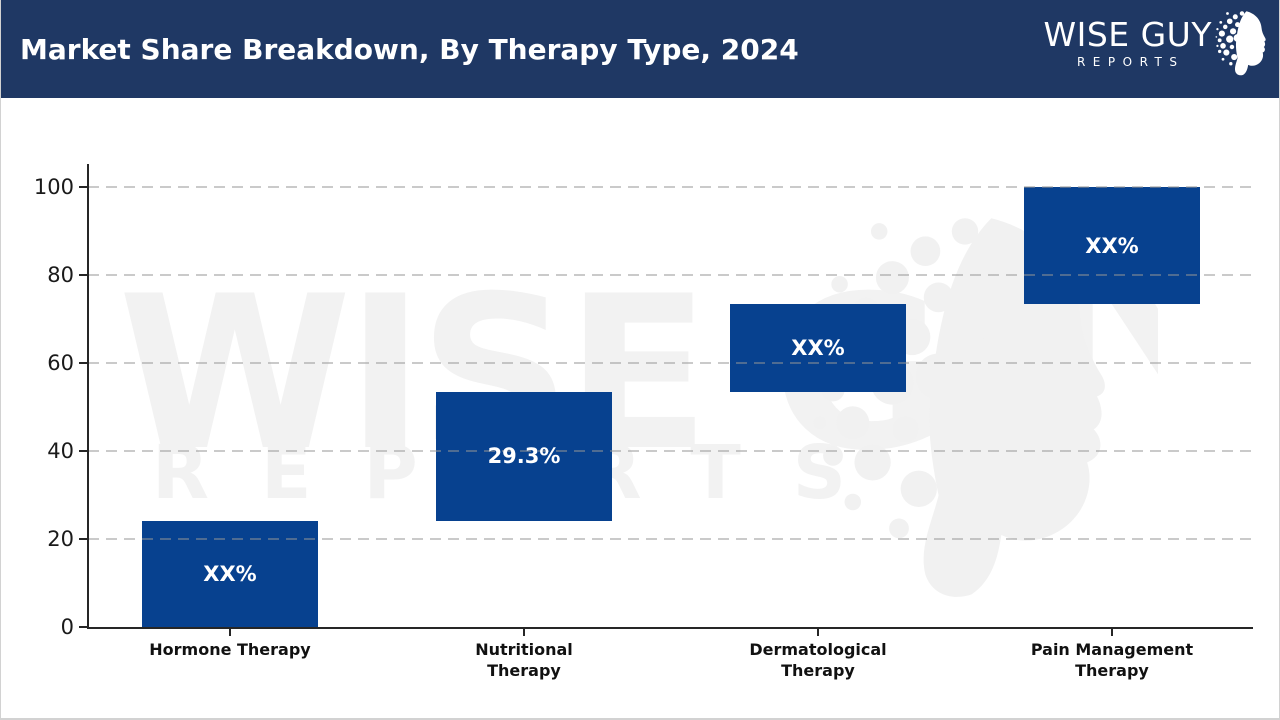 The width and height of the screenshot is (1280, 720). I want to click on y-tick-label-0: 0, so click(67, 627).